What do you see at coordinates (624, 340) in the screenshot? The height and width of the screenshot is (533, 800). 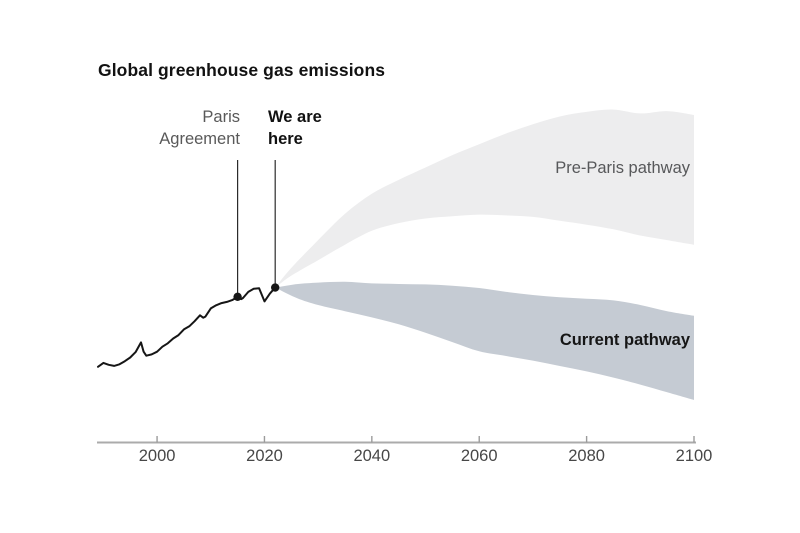 I see `current-pathway-label: Current pathway` at bounding box center [624, 340].